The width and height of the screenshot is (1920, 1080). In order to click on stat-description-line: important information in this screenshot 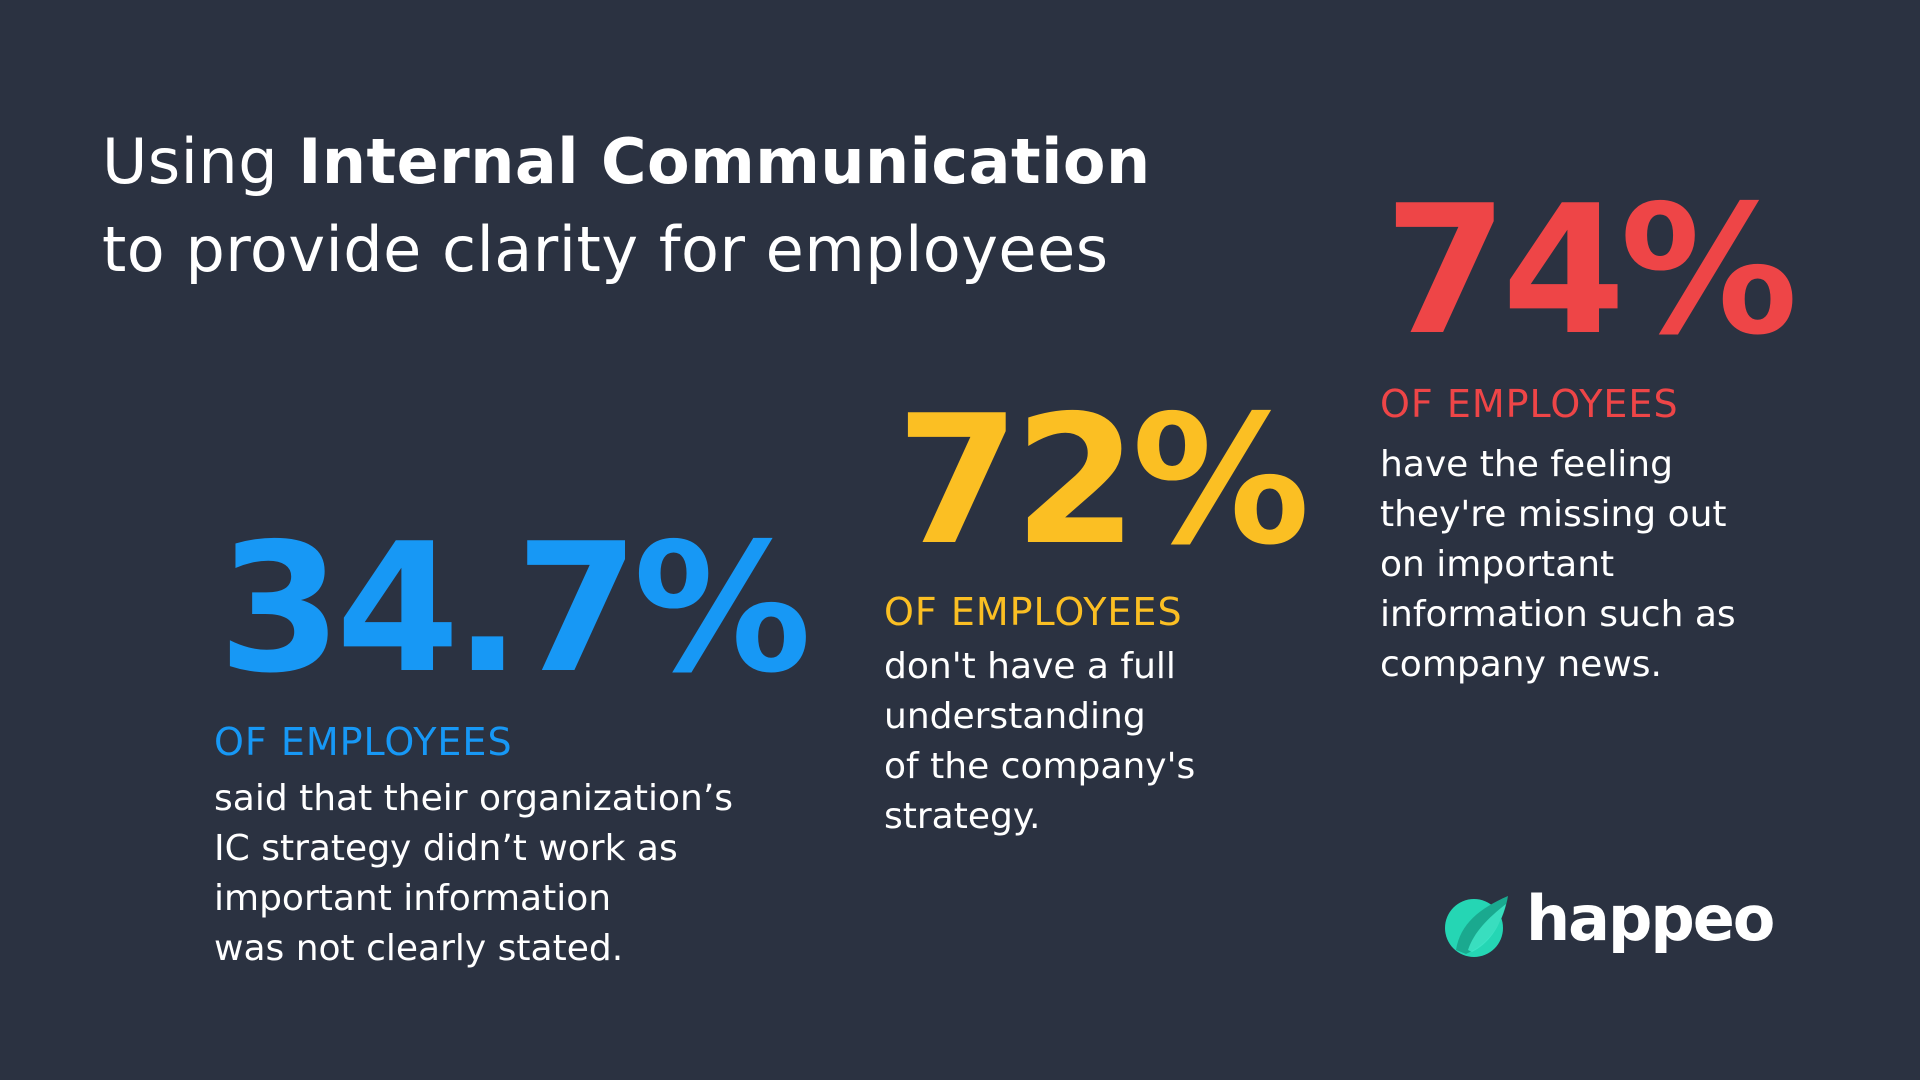, I will do `click(413, 898)`.